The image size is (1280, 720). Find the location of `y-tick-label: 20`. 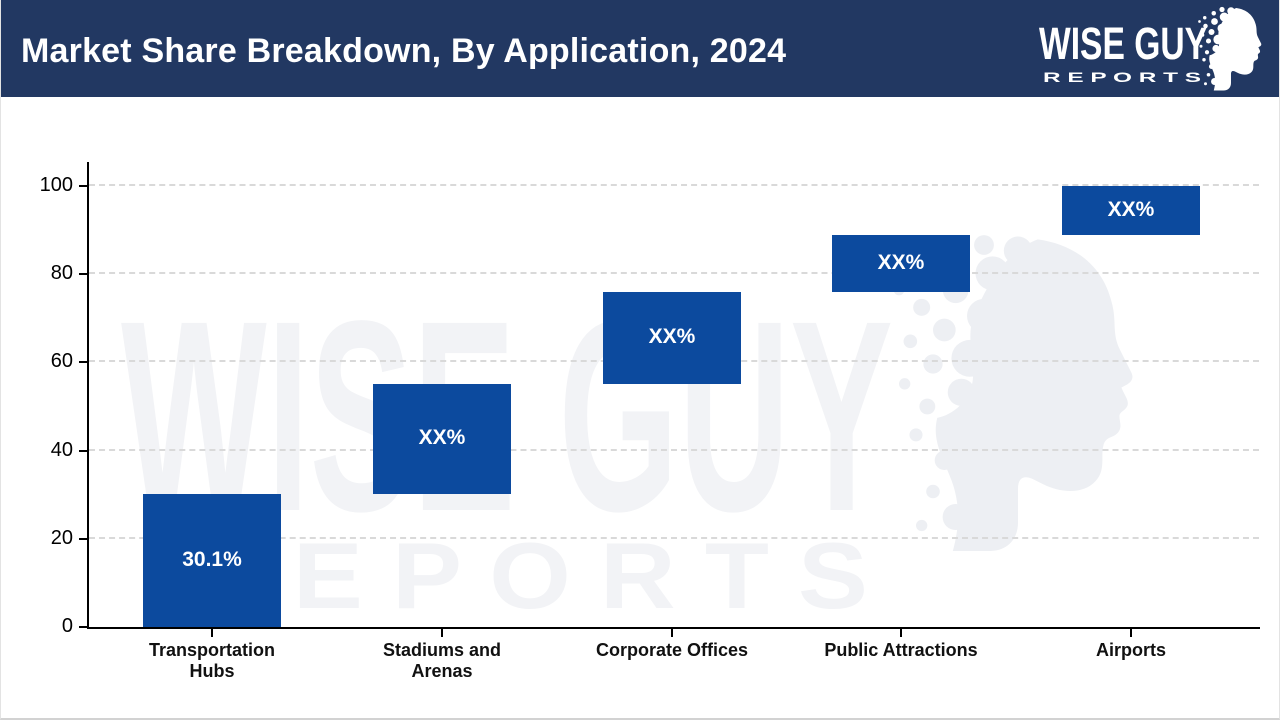

y-tick-label: 20 is located at coordinates (61, 537).